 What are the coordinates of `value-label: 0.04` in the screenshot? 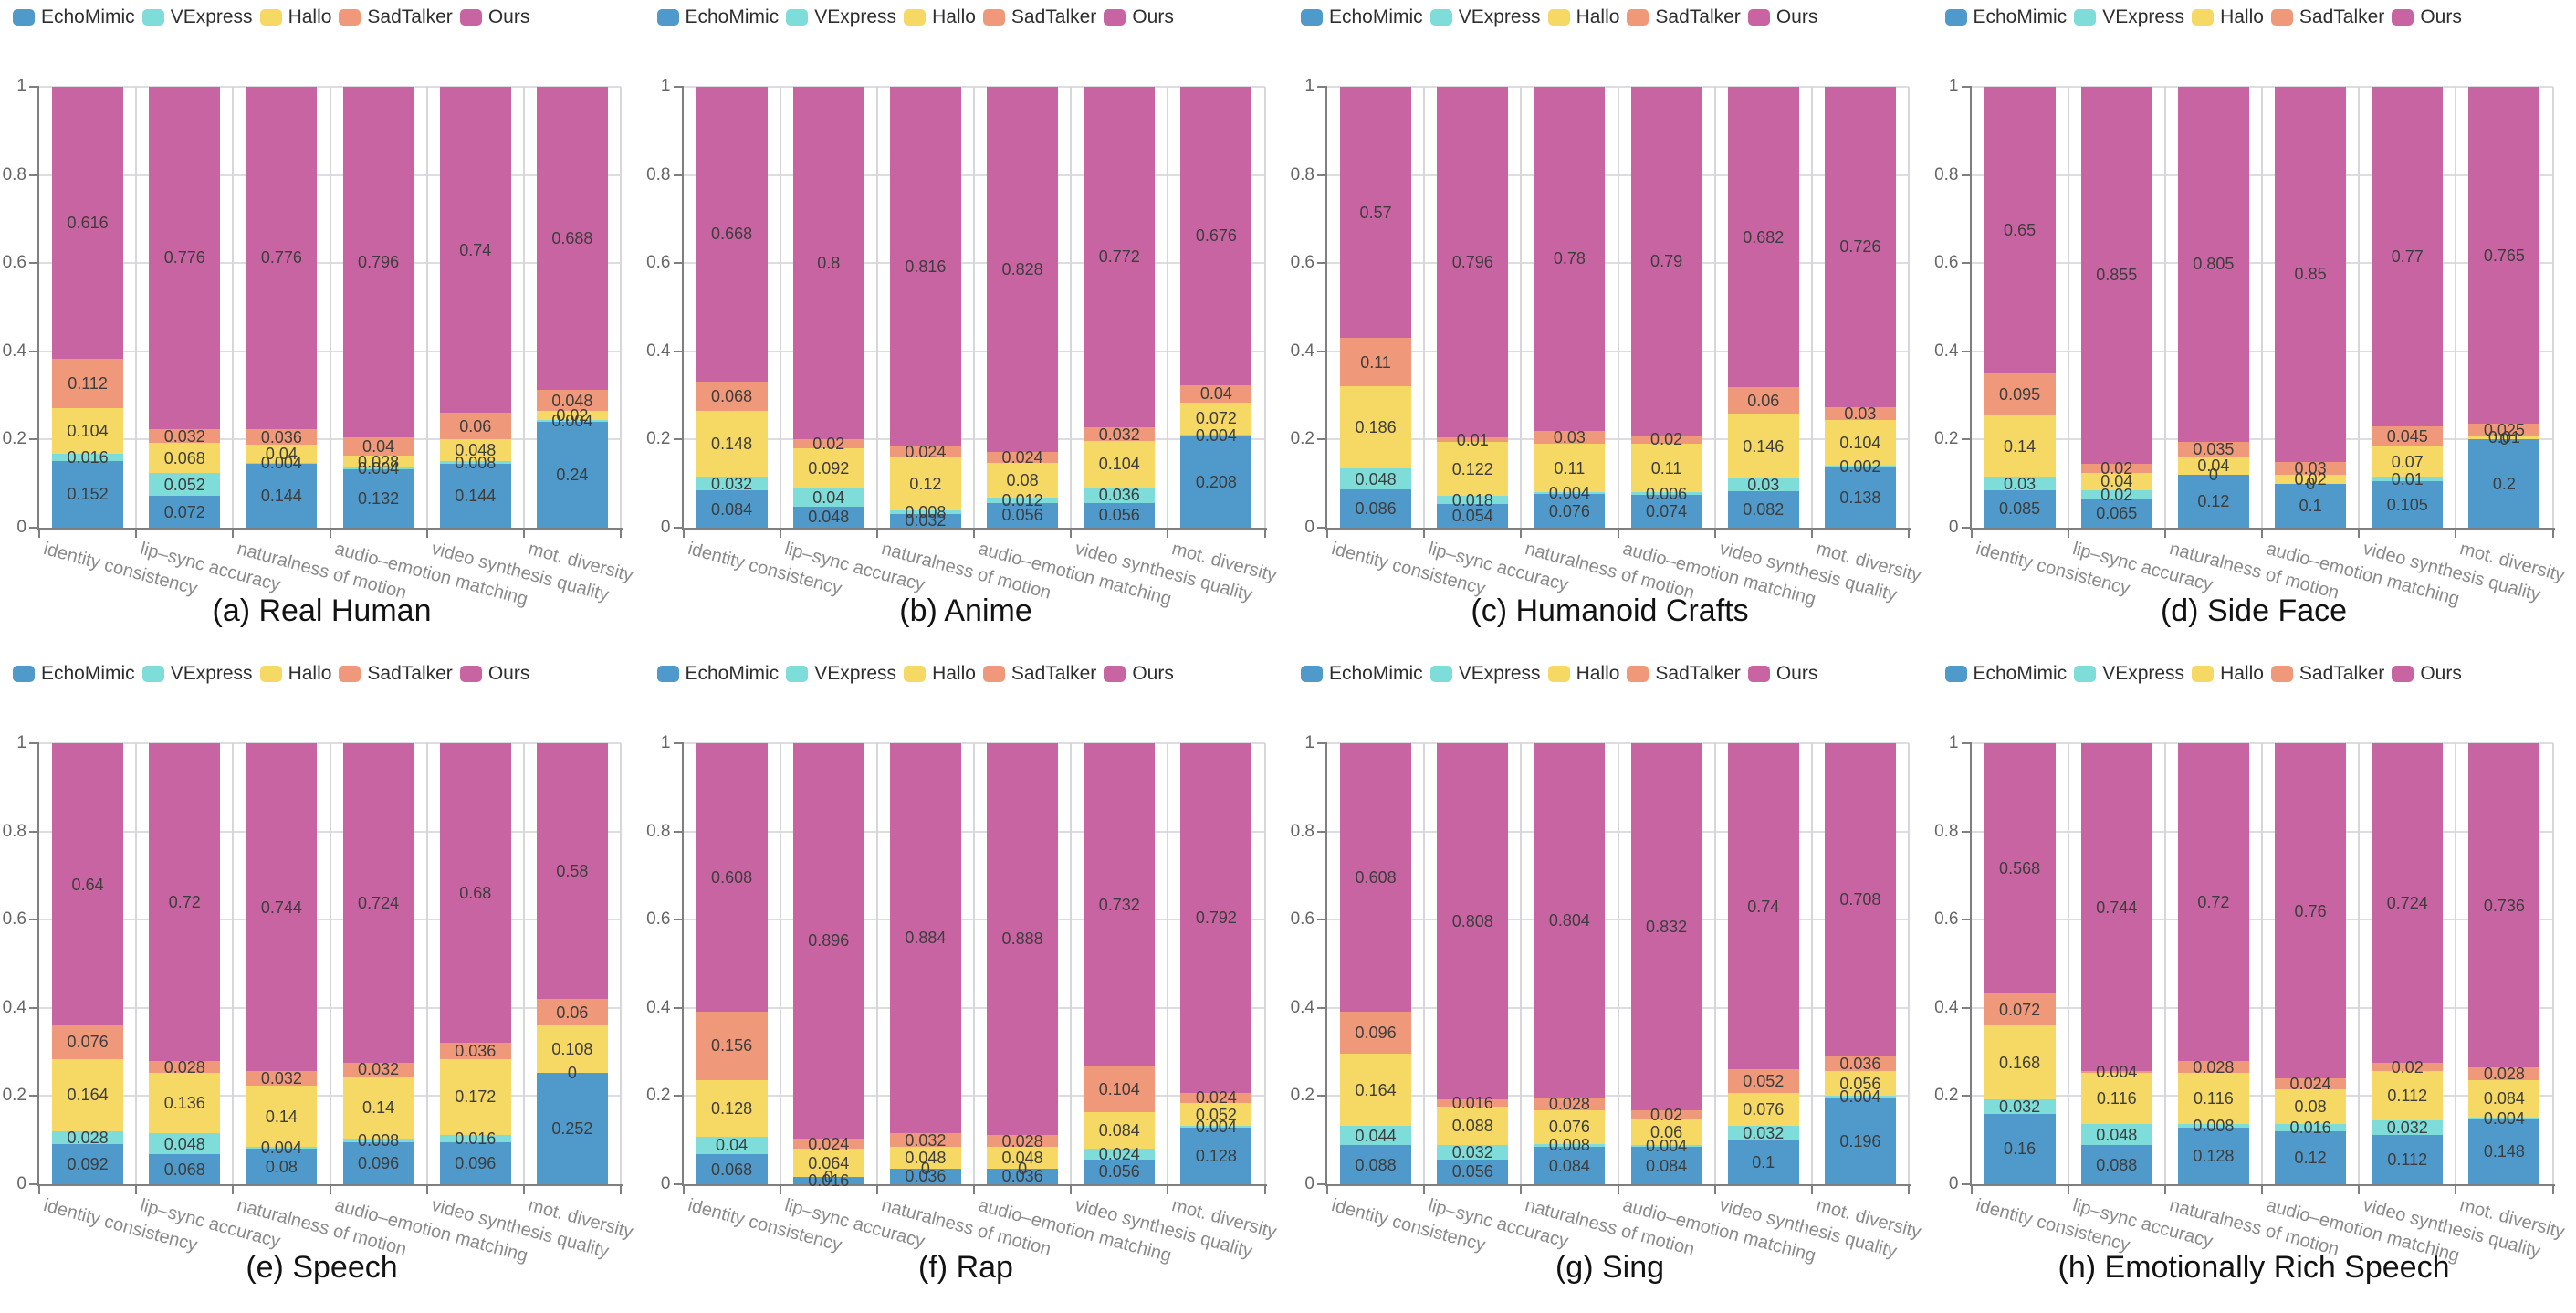 It's located at (281, 453).